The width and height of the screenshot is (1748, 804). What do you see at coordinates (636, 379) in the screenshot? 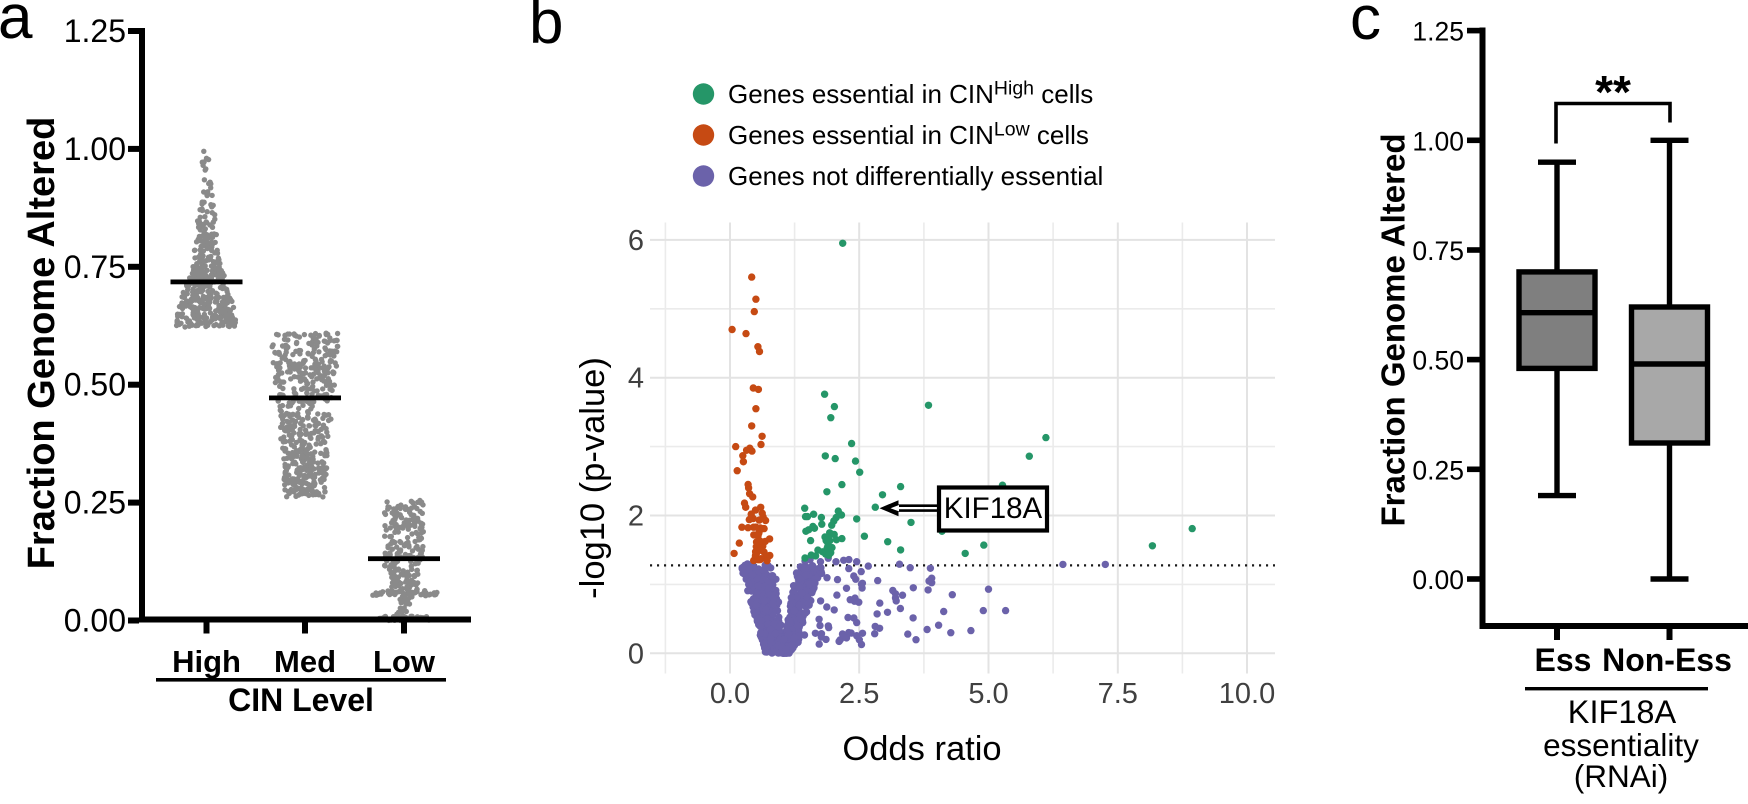
I see `svg-text: 4` at bounding box center [636, 379].